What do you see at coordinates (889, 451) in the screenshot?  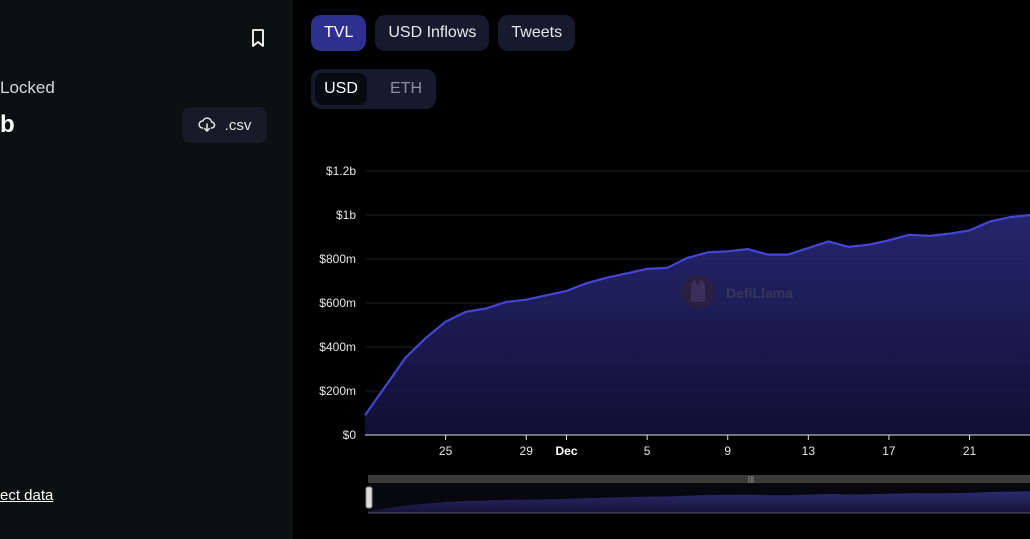 I see `x-tick-label: 17` at bounding box center [889, 451].